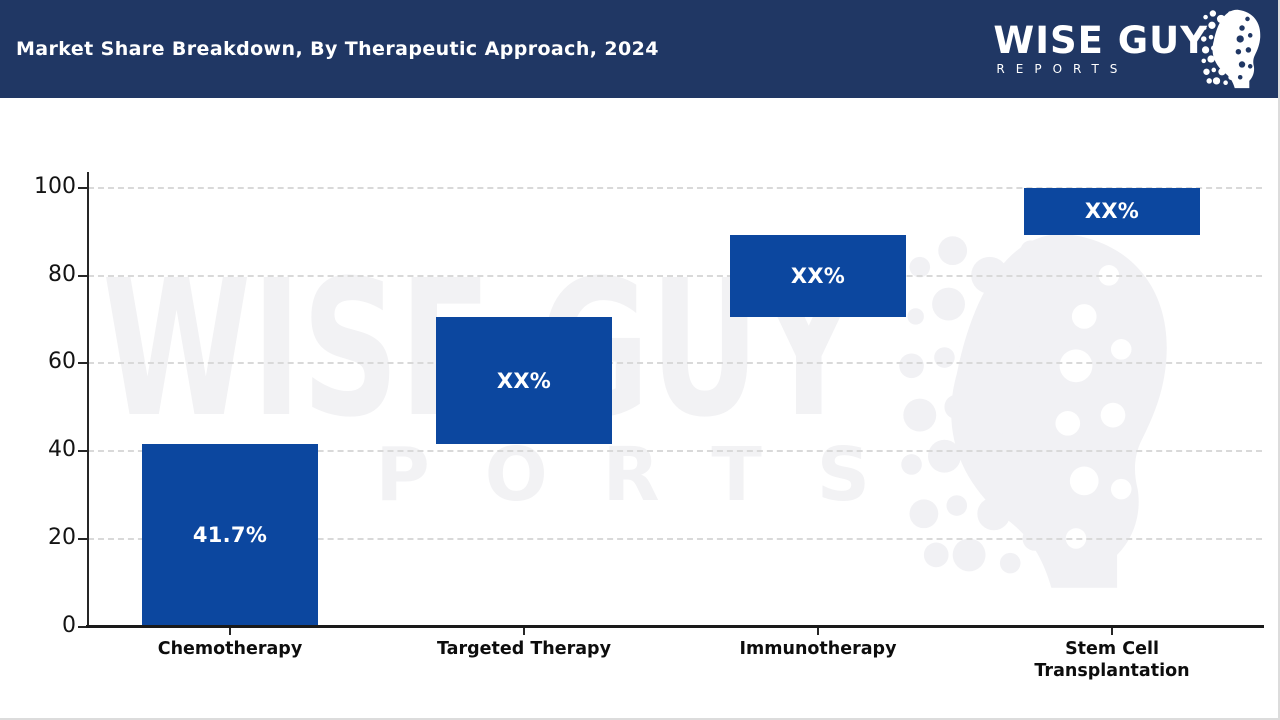  I want to click on watermark-face-icon, so click(1039, 411).